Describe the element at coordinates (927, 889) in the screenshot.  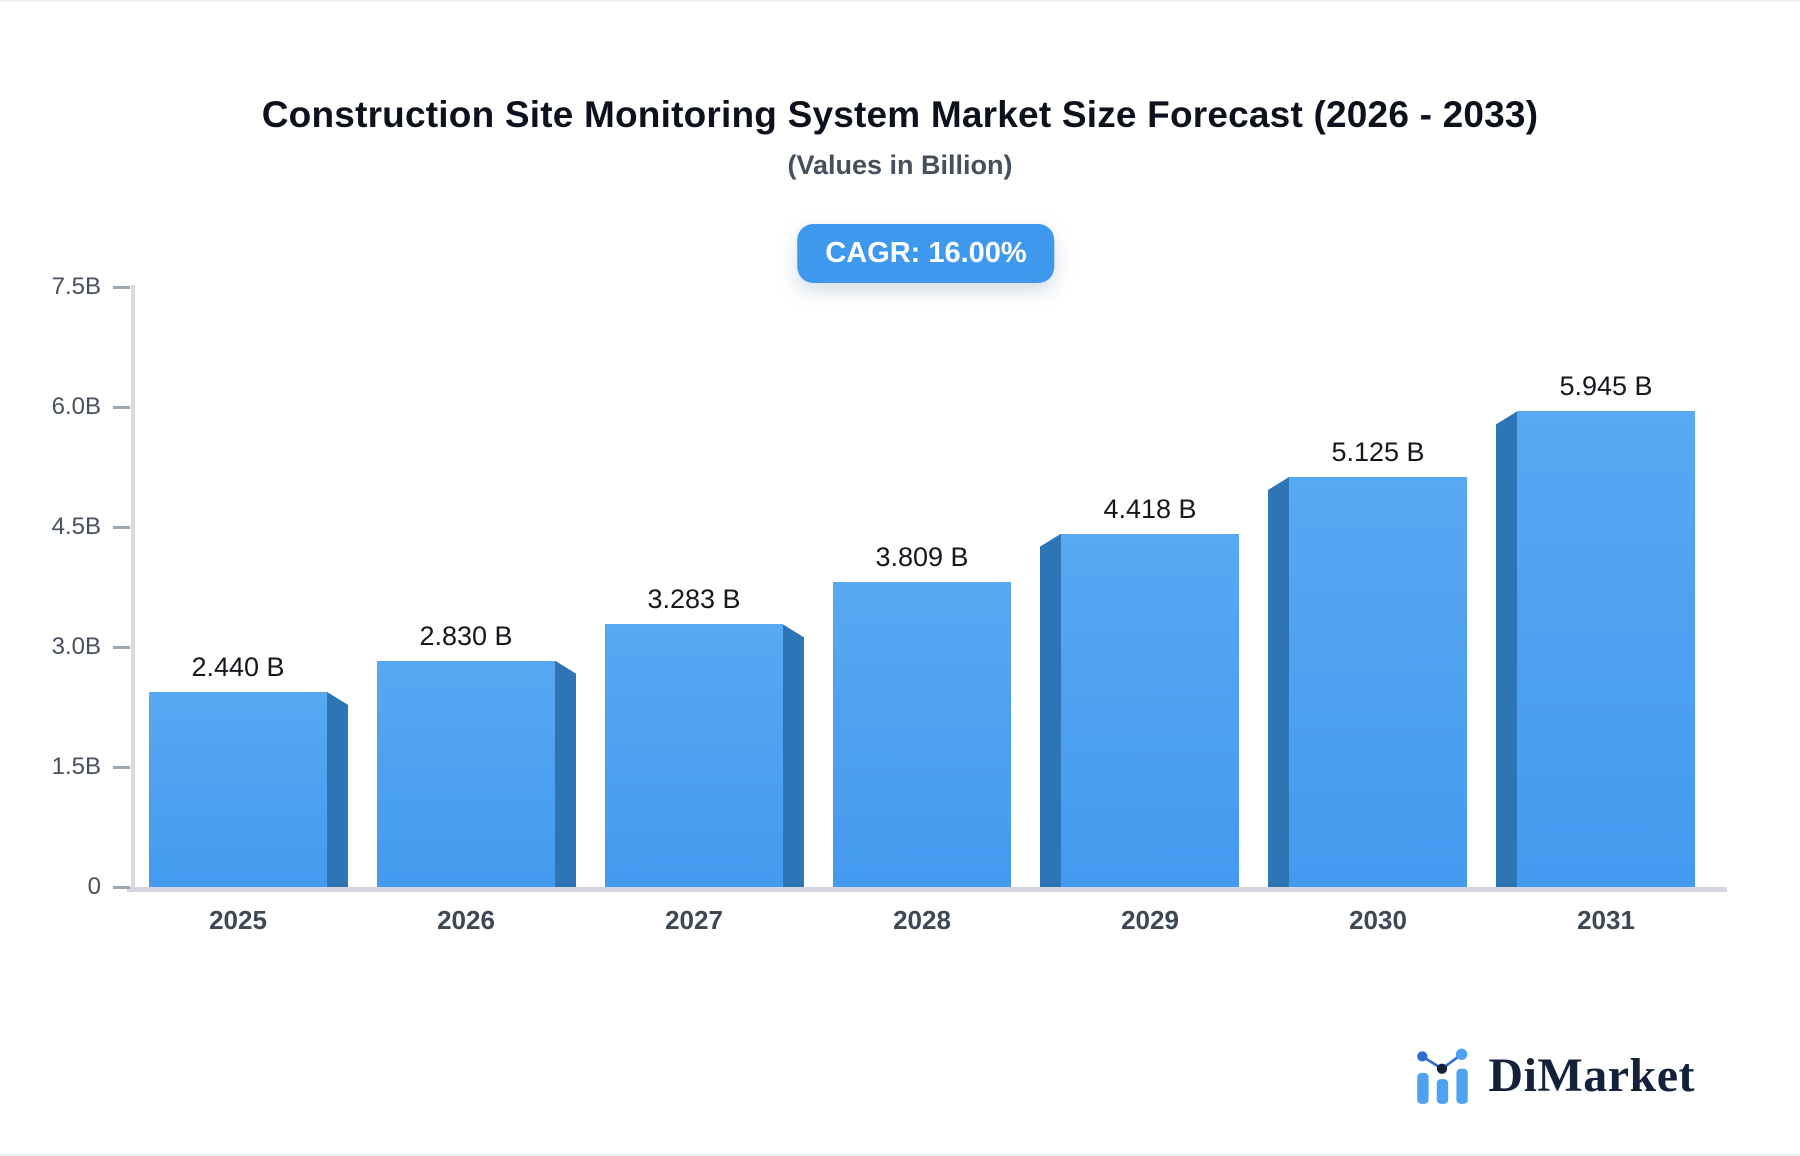
I see `x-axis-line` at that location.